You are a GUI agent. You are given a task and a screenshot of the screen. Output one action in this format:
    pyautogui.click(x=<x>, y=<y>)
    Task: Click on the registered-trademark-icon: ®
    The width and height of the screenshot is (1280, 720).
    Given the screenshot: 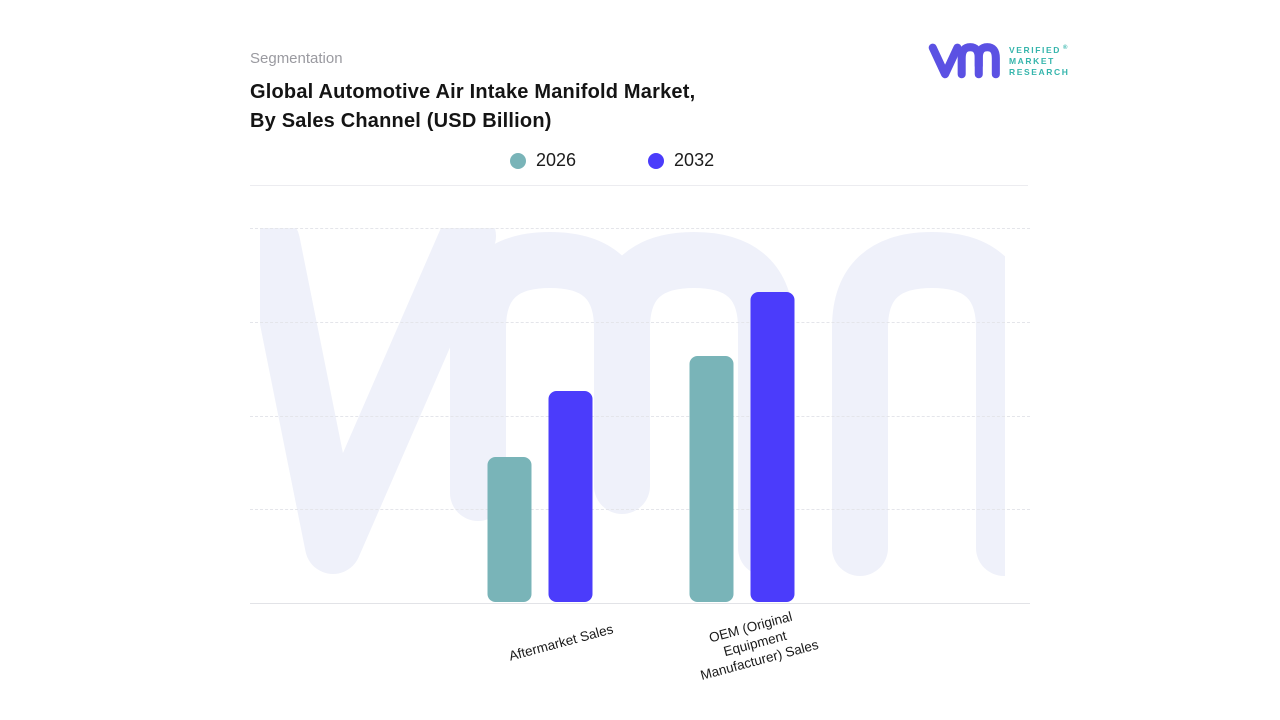 What is the action you would take?
    pyautogui.click(x=1066, y=48)
    